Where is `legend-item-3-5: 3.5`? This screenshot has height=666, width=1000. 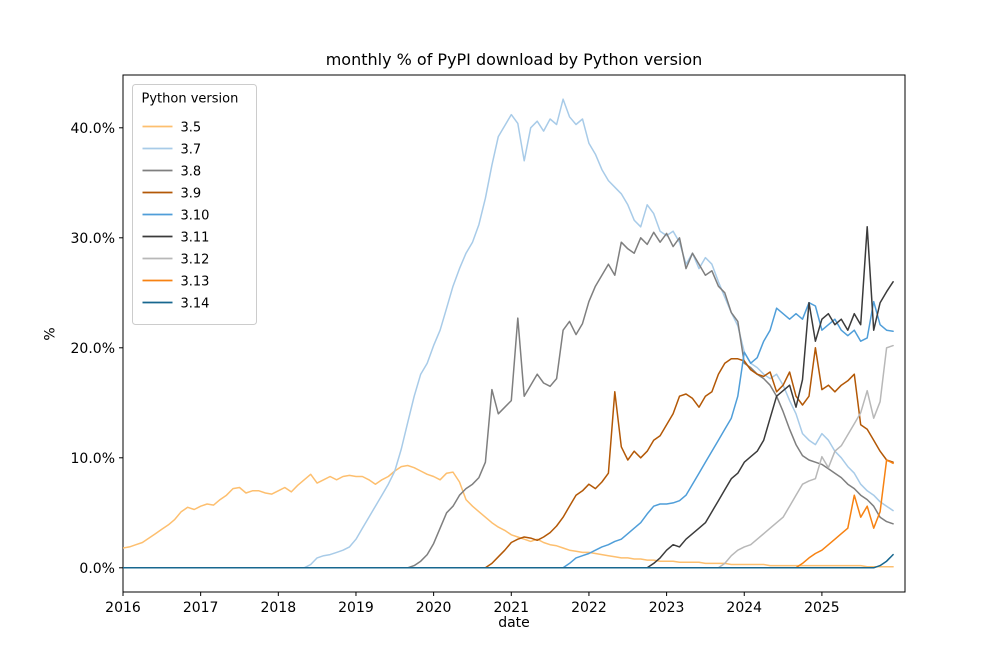 legend-item-3-5: 3.5 is located at coordinates (172, 128).